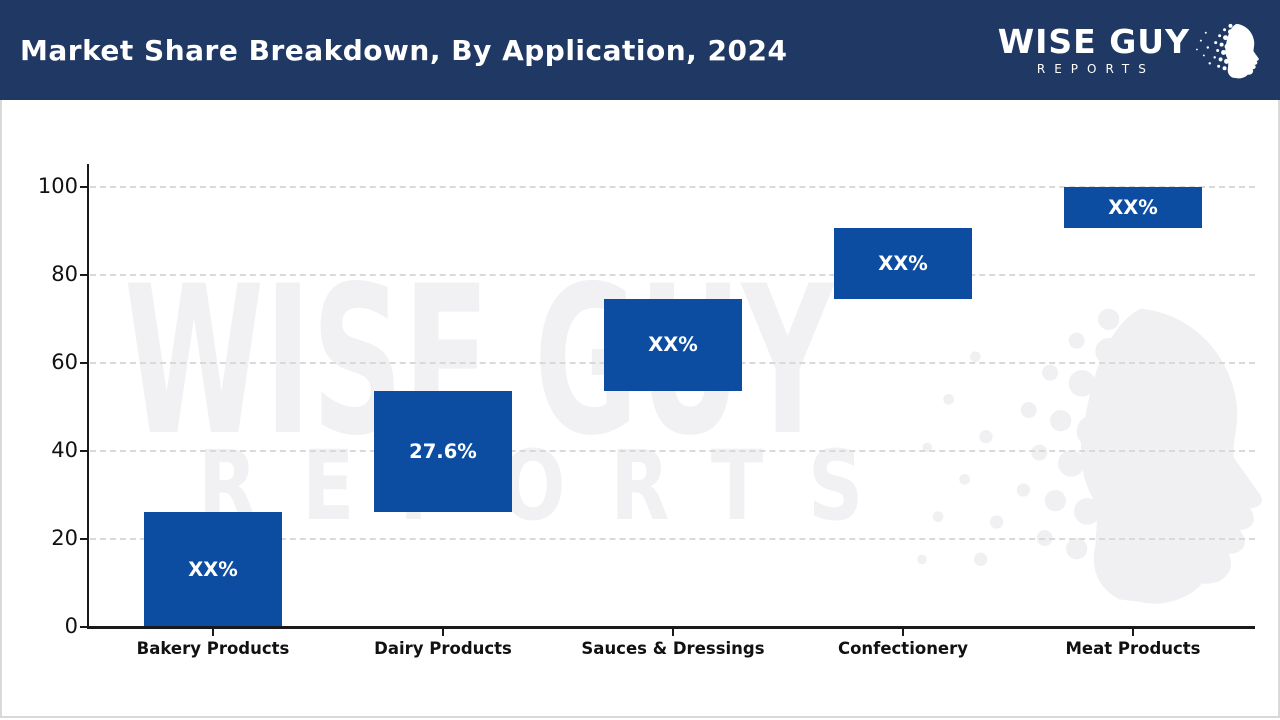  What do you see at coordinates (57, 186) in the screenshot?
I see `y-tick-label: 100` at bounding box center [57, 186].